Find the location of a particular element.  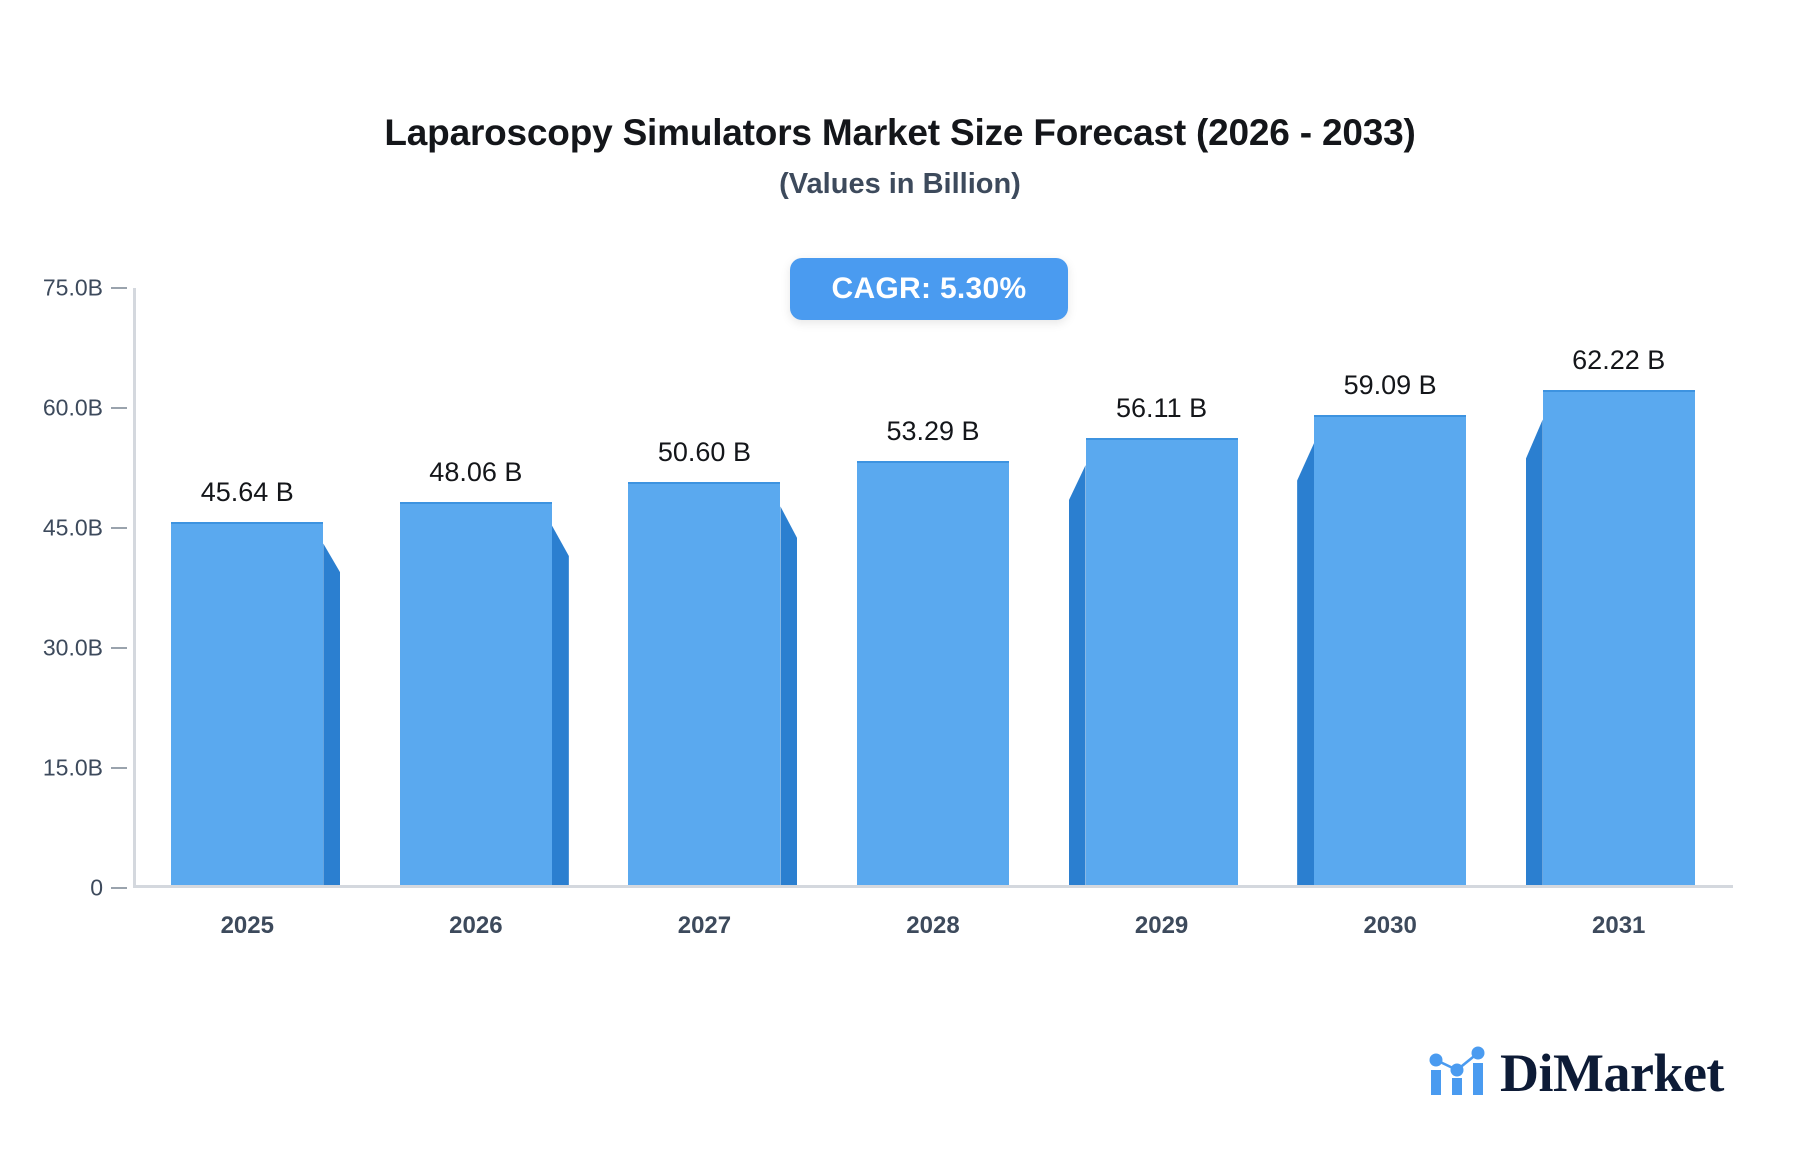

x-axis-tick-label: 2026 is located at coordinates (476, 925).